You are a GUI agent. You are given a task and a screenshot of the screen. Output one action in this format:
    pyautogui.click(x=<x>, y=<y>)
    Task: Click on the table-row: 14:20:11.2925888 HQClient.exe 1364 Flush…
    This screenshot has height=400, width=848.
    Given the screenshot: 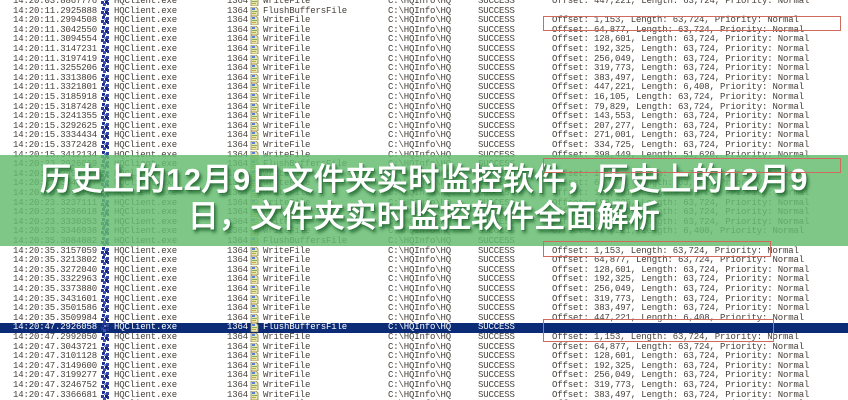 What is the action you would take?
    pyautogui.click(x=424, y=11)
    